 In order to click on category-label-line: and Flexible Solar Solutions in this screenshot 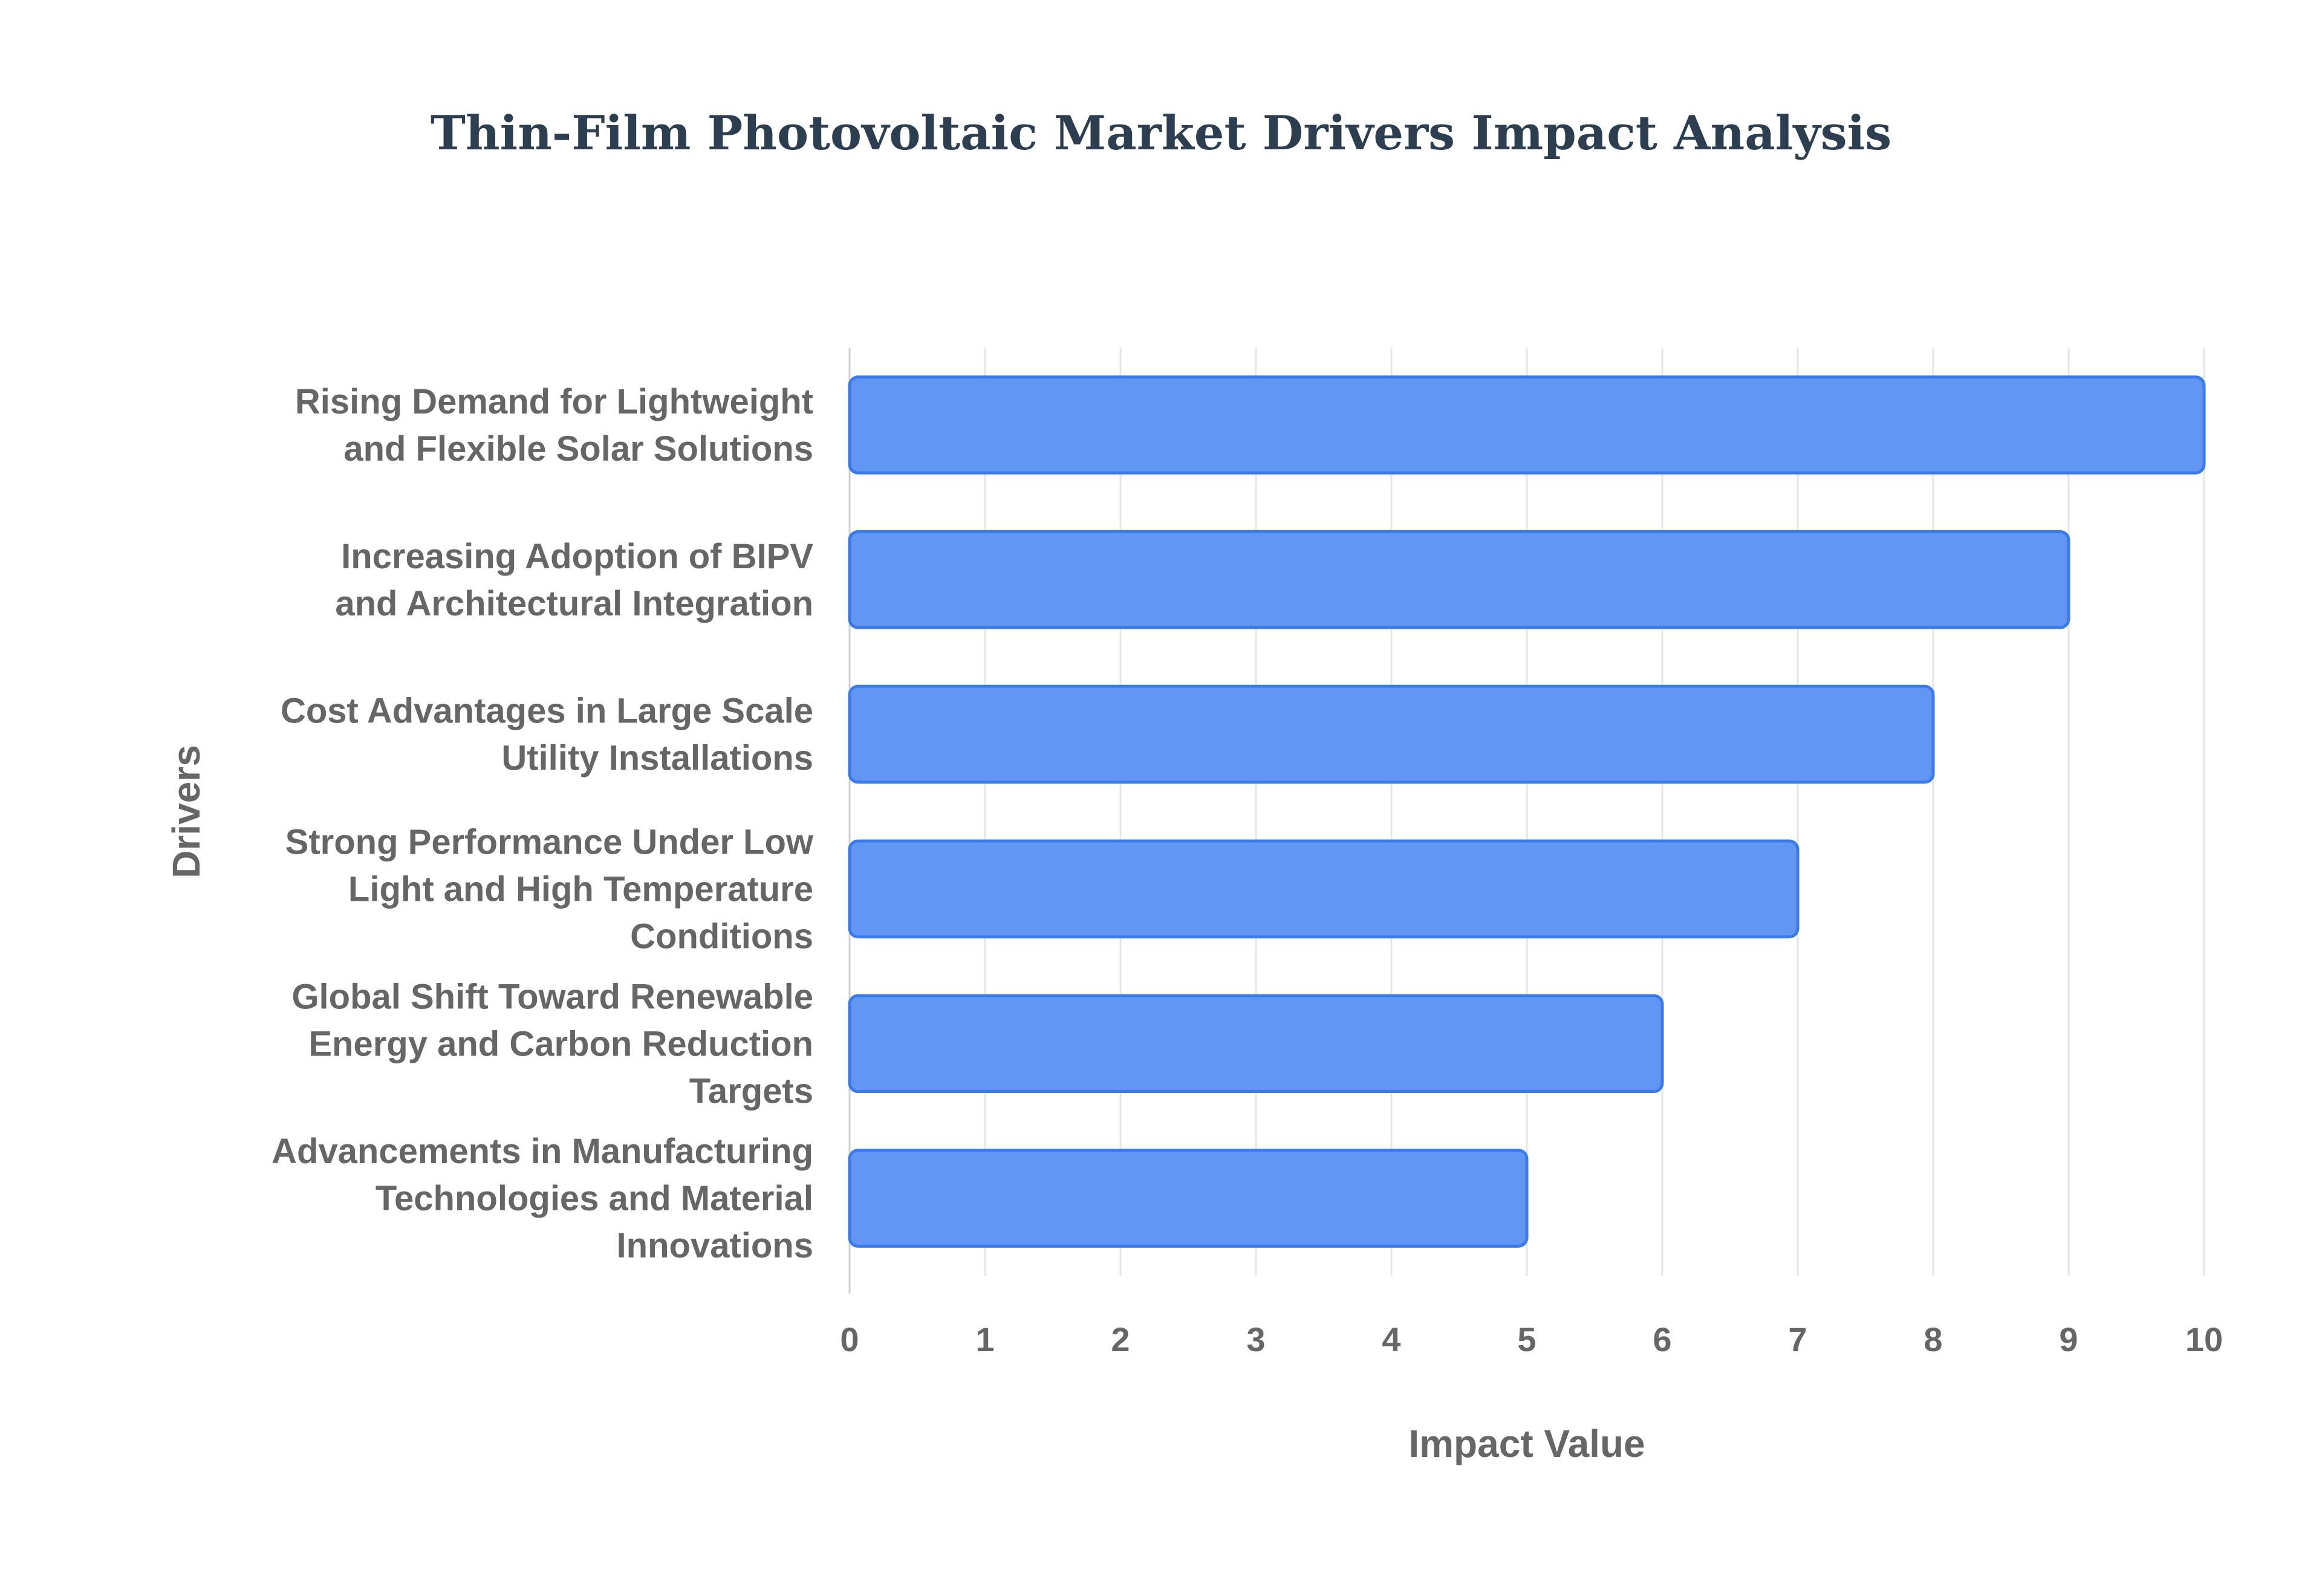, I will do `click(578, 449)`.